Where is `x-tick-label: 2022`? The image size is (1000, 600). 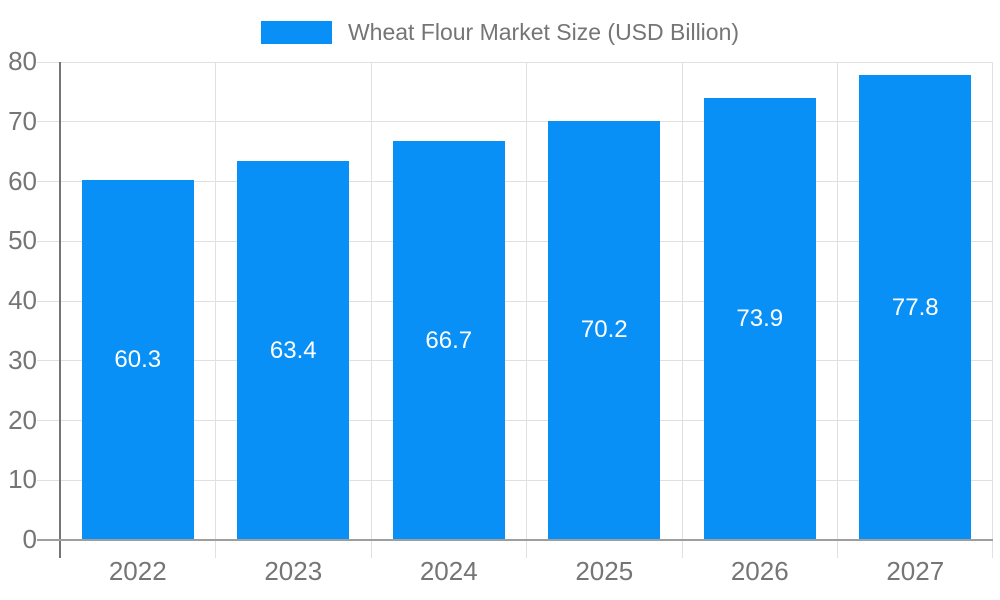 x-tick-label: 2022 is located at coordinates (137, 571).